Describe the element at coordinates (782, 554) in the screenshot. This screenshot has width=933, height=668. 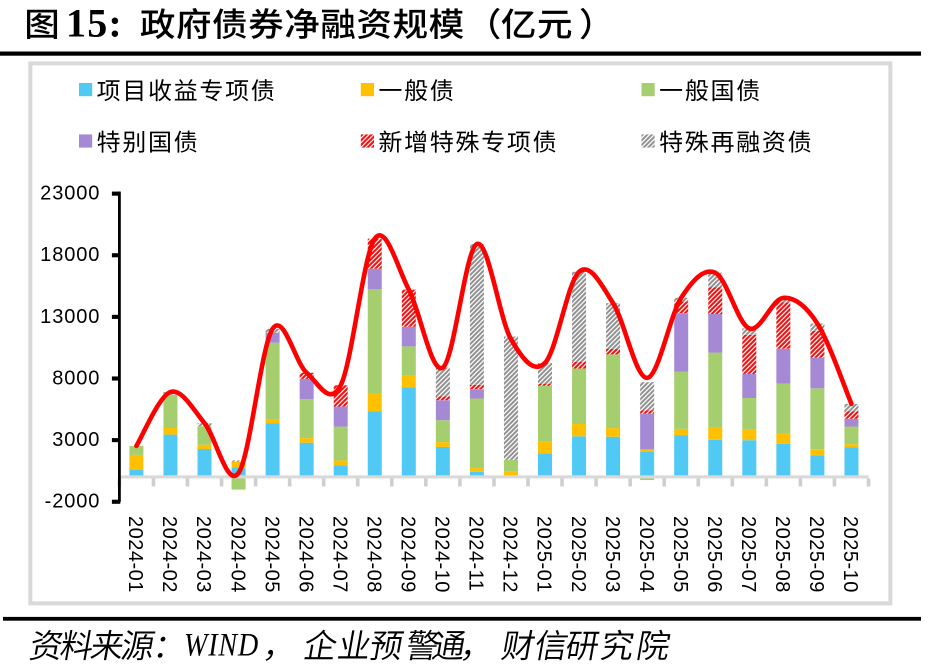
I see `svg-text: 2025-08` at that location.